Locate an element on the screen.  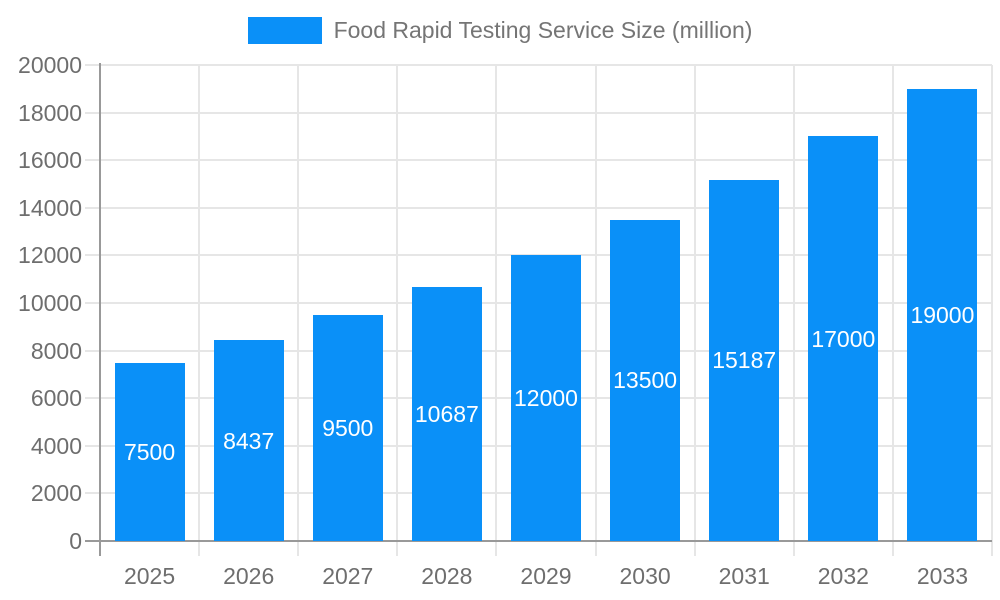
y-tick-label: 18000 is located at coordinates (50, 112).